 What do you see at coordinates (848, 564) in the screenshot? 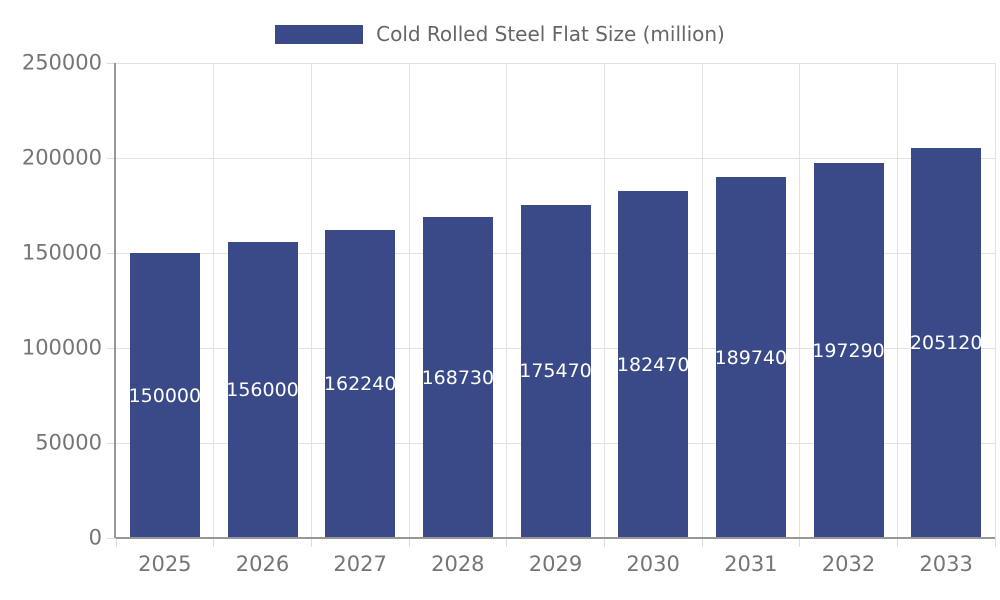
I see `x-axis-tick-label: 2032` at bounding box center [848, 564].